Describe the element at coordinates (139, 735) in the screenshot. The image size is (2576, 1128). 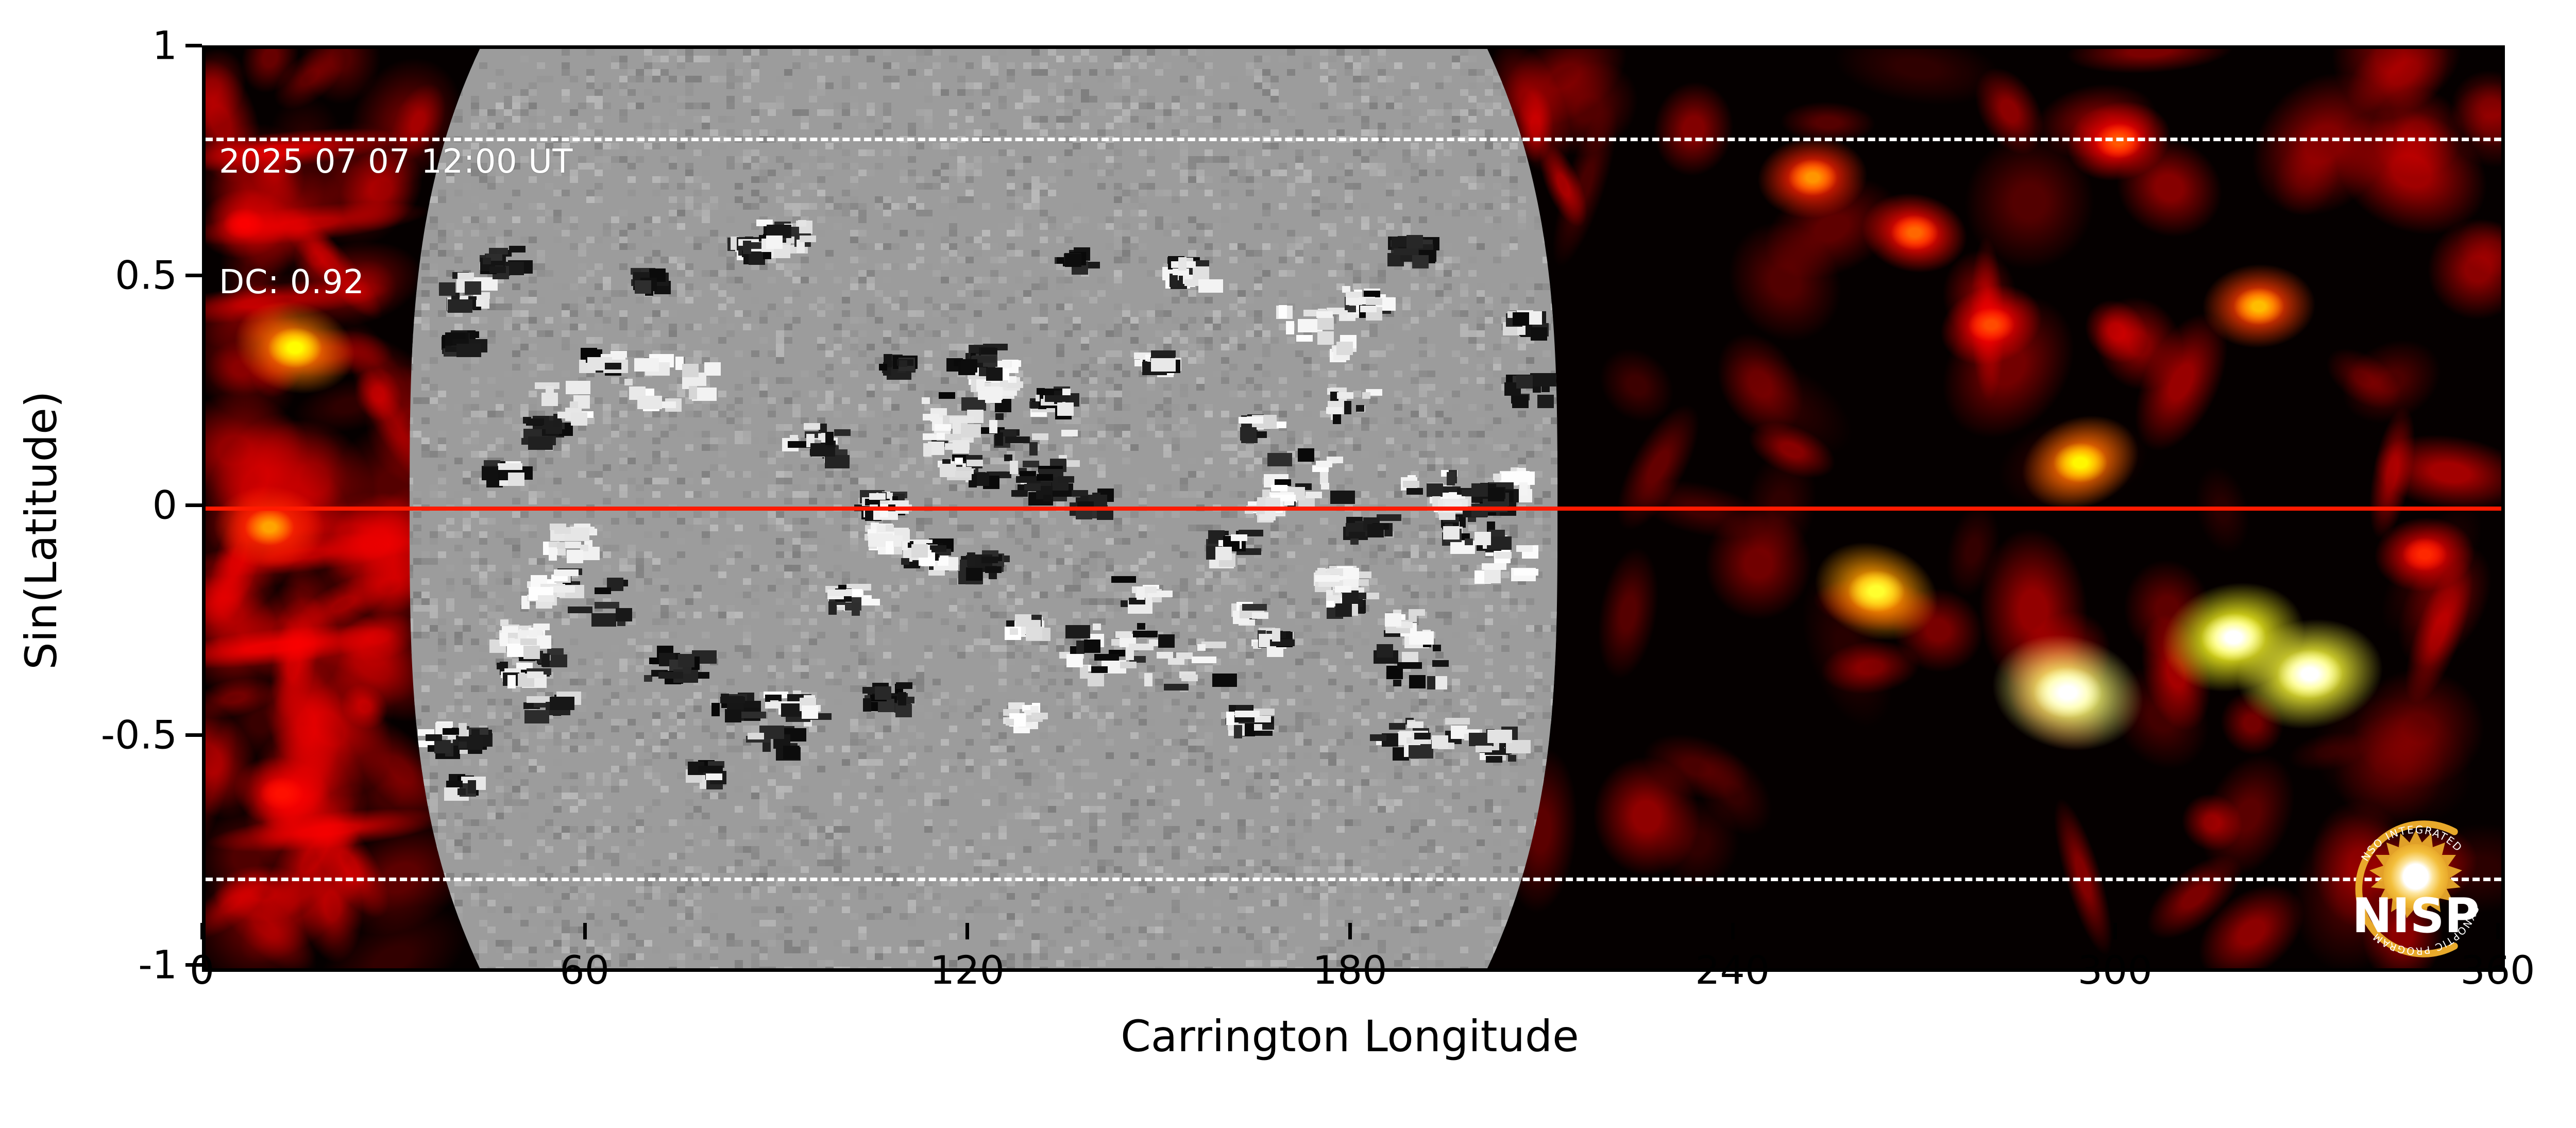
I see `y-axis-tick-label: -0.5` at that location.